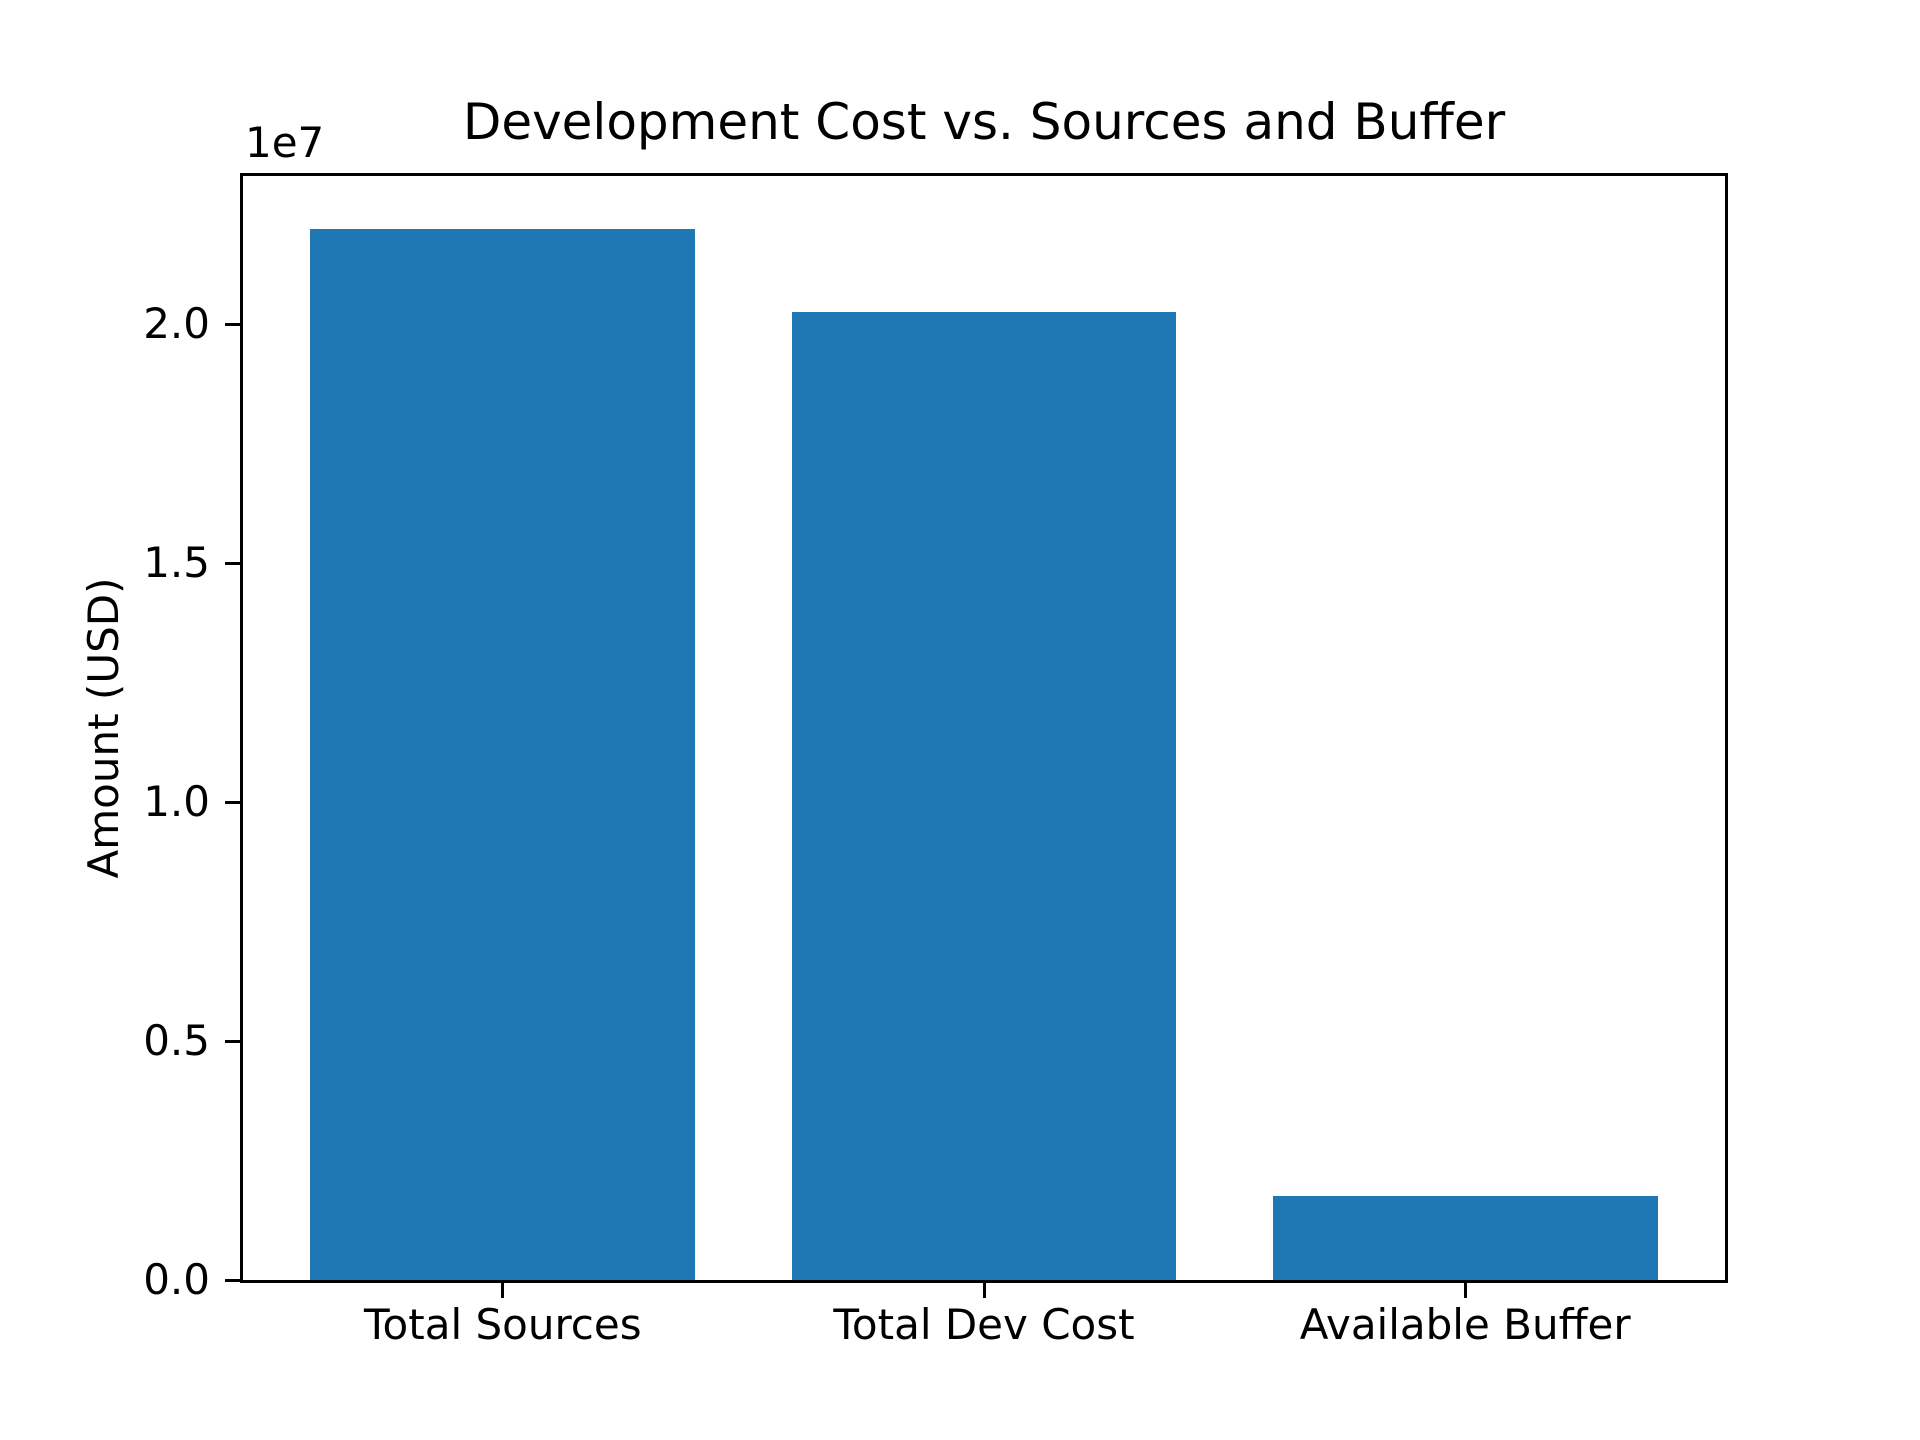 This screenshot has height=1440, width=1920. What do you see at coordinates (503, 1324) in the screenshot?
I see `x-tick-label: Total Sources` at bounding box center [503, 1324].